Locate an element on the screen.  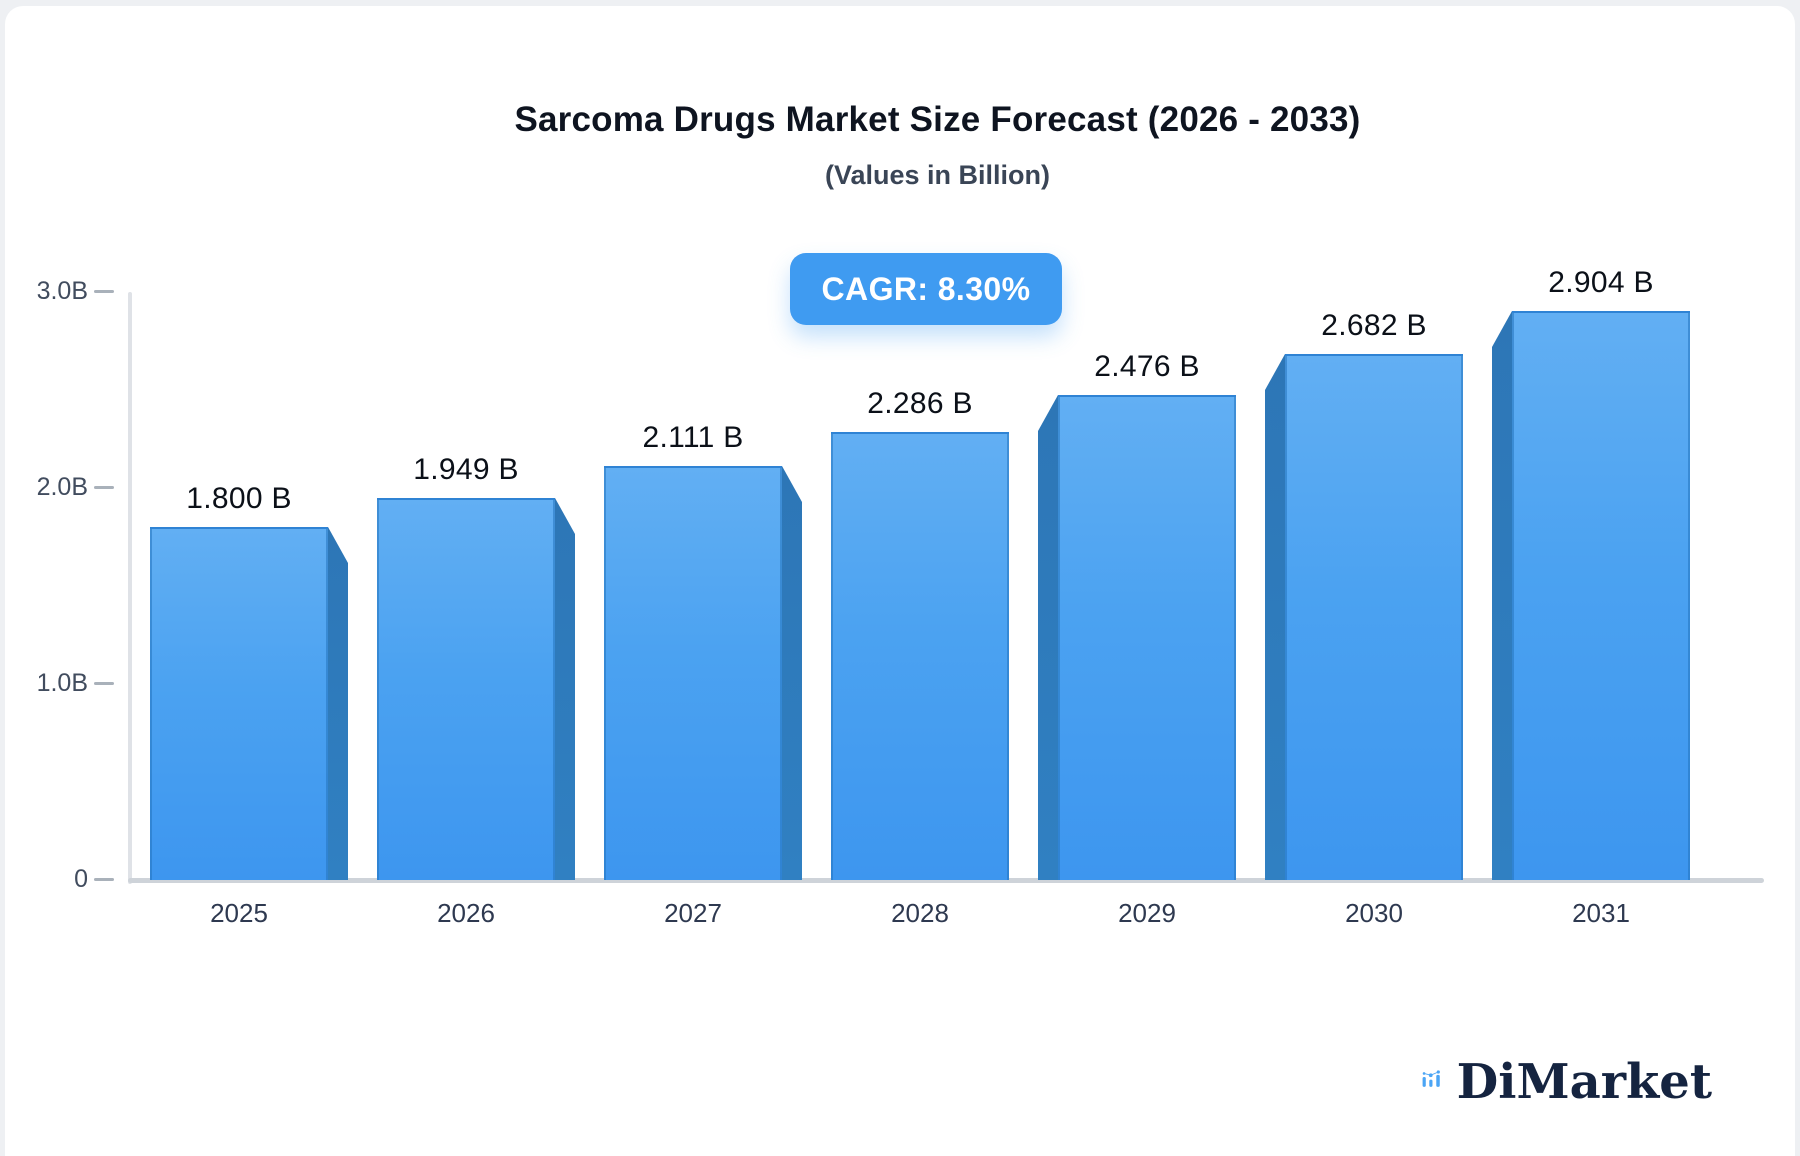
y-axis-tick-label: 3.0B is located at coordinates (62, 291).